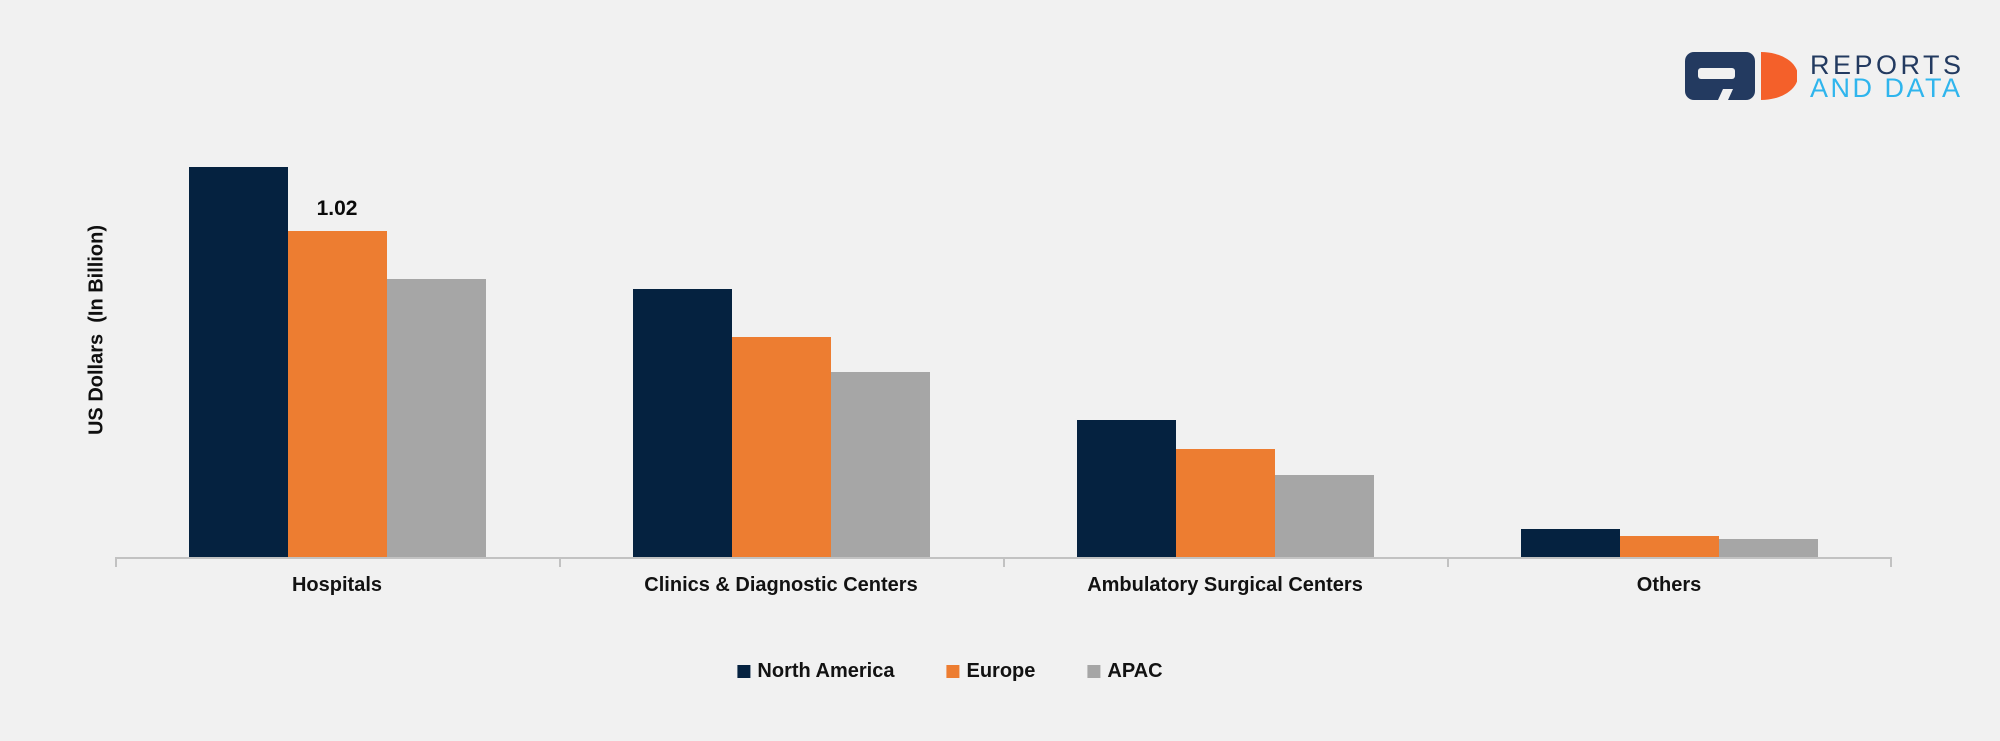  Describe the element at coordinates (1768, 548) in the screenshot. I see `bar-apac-others` at that location.